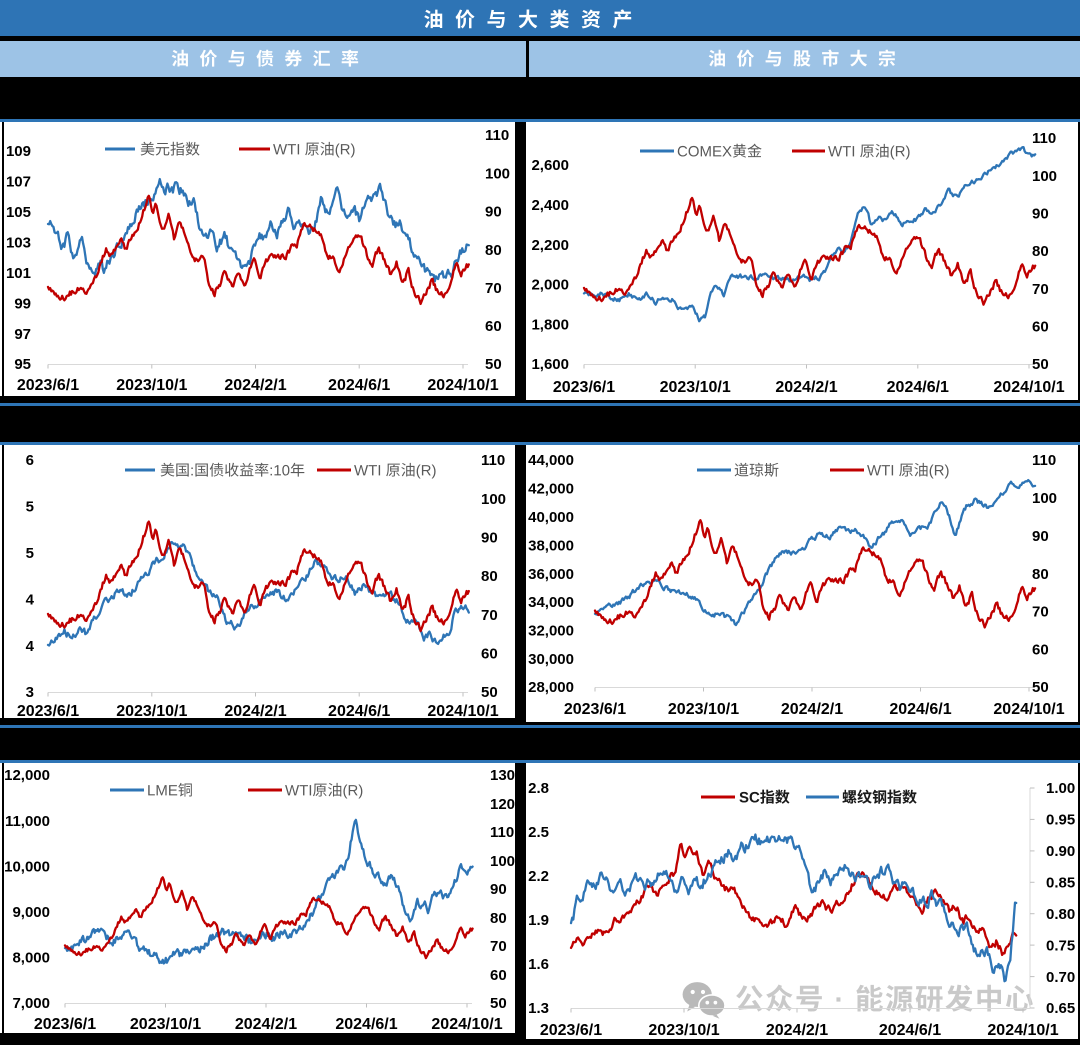 This screenshot has height=1045, width=1080. Describe the element at coordinates (31, 1003) in the screenshot. I see `svg-text: 7,000` at that location.